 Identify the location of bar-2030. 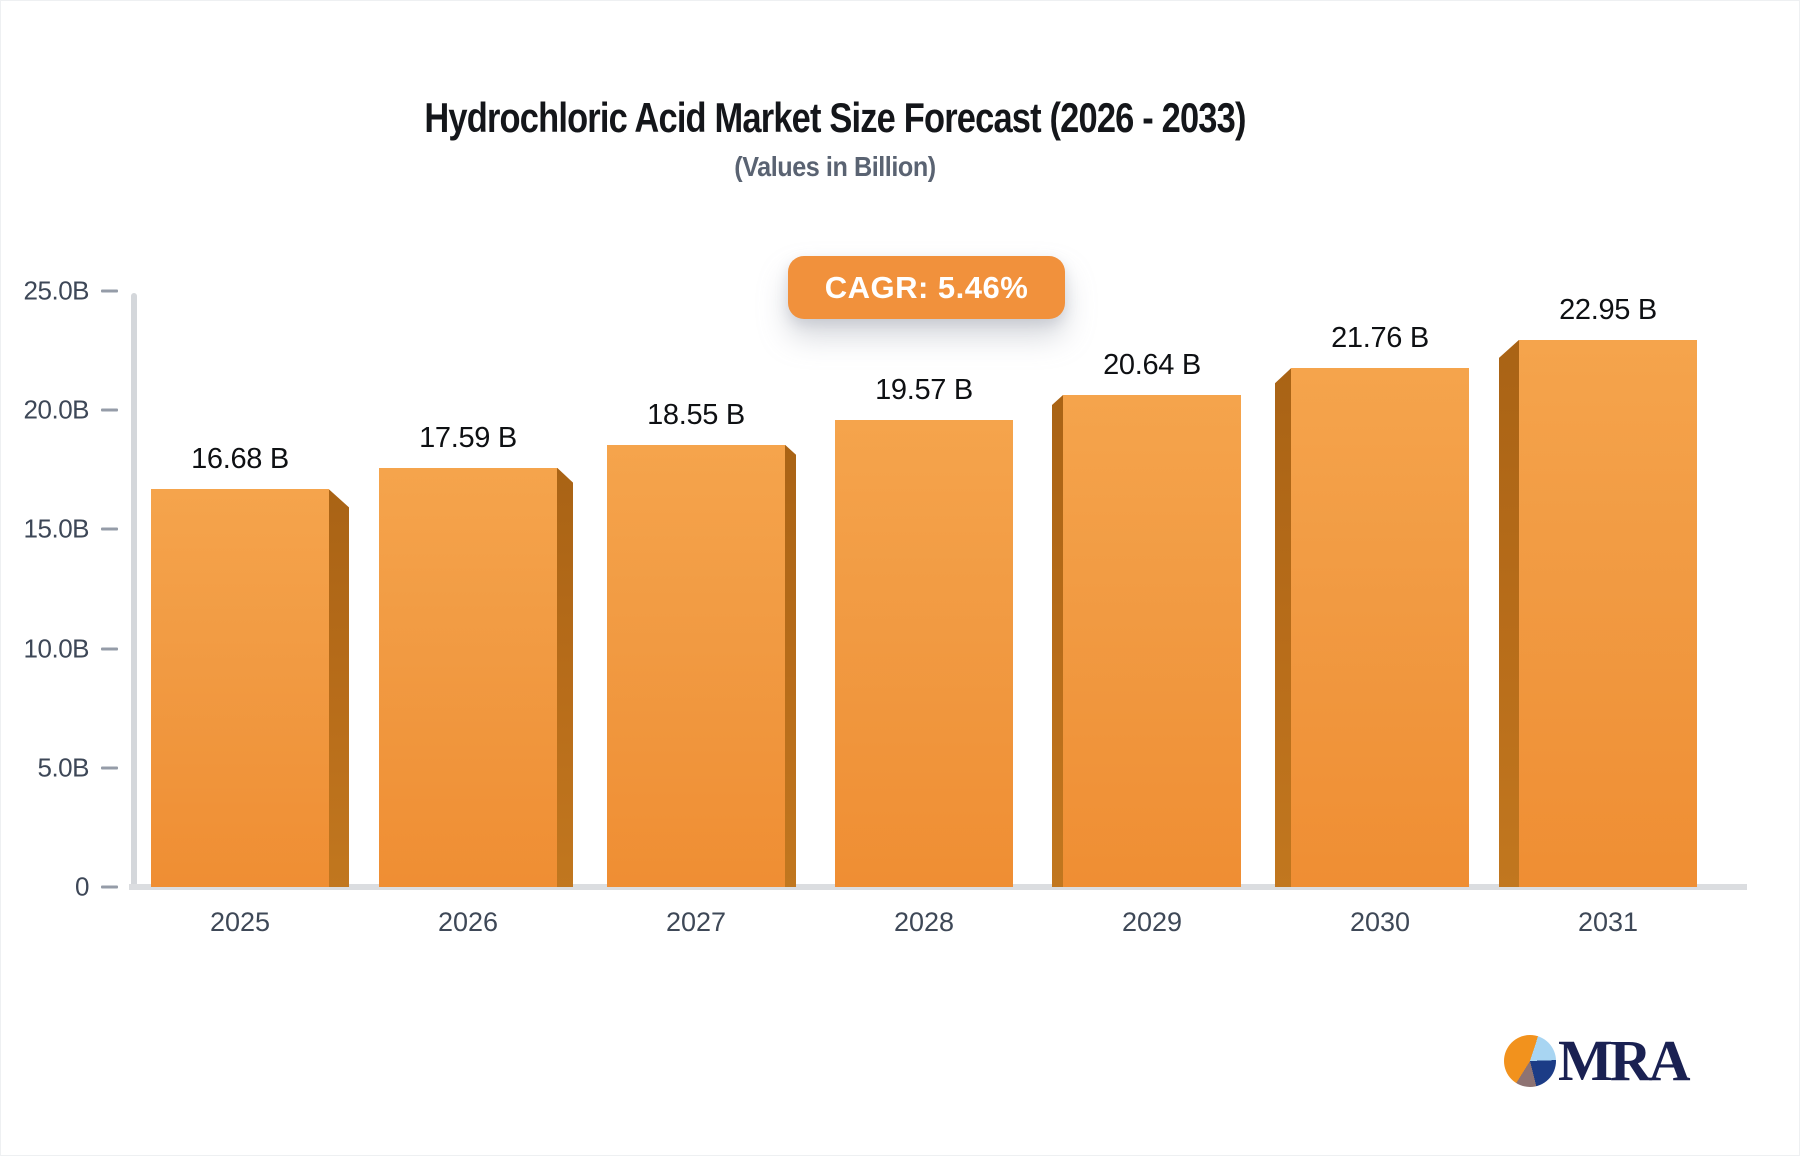
(1380, 627).